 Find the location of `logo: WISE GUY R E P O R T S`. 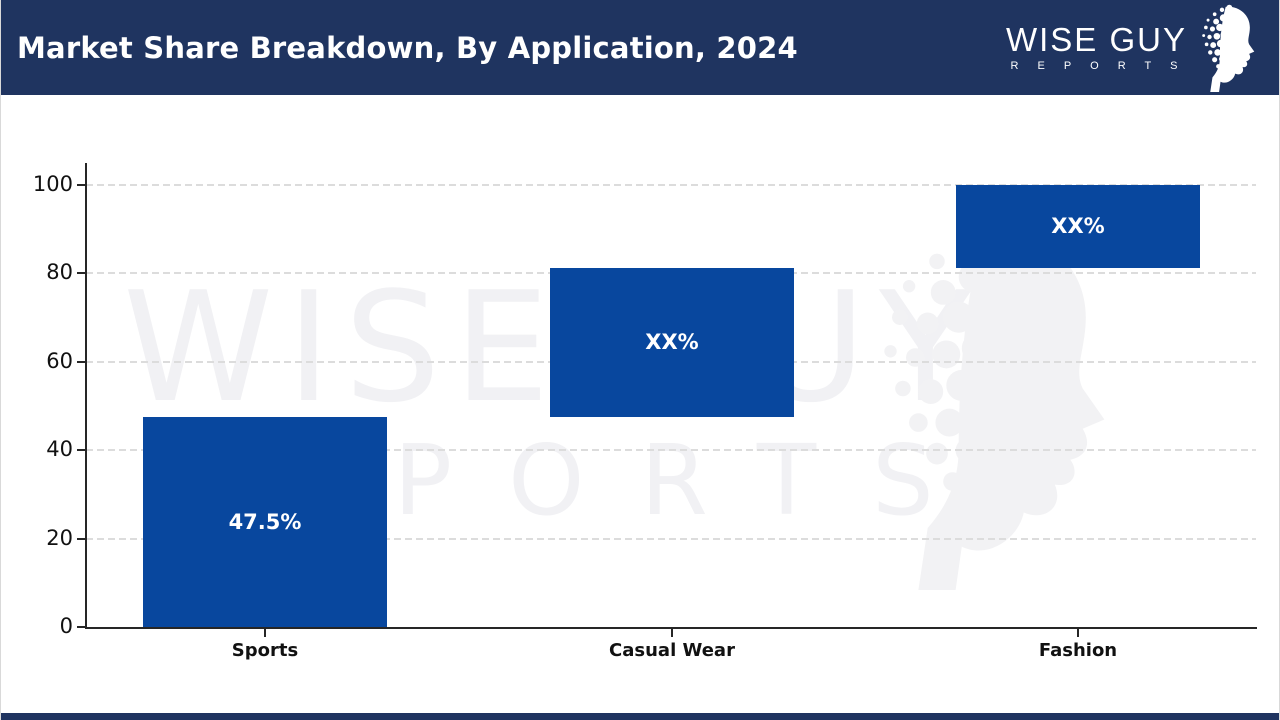

logo: WISE GUY R E P O R T S is located at coordinates (1134, 48).